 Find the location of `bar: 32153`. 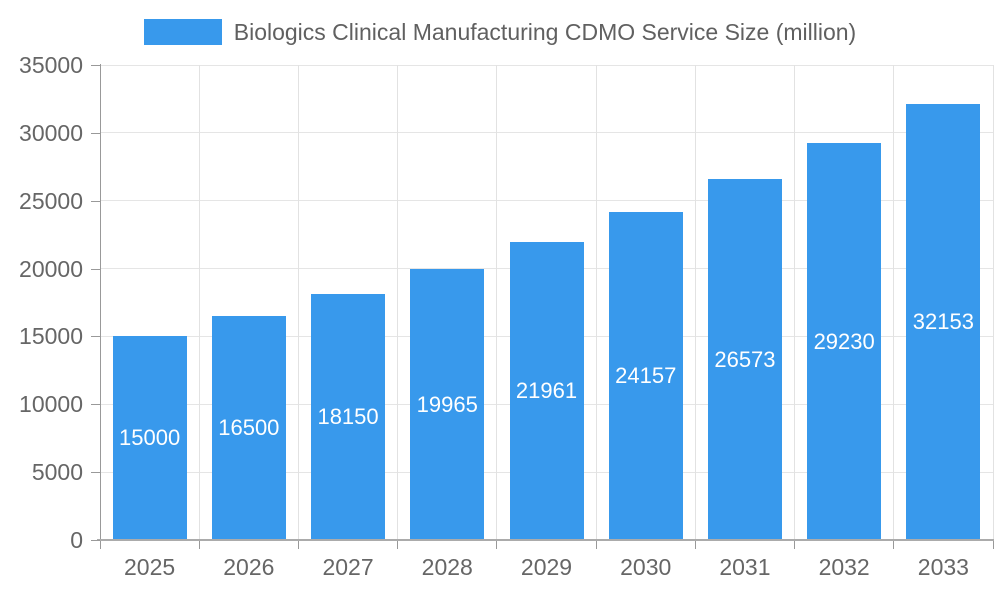

bar: 32153 is located at coordinates (943, 321).